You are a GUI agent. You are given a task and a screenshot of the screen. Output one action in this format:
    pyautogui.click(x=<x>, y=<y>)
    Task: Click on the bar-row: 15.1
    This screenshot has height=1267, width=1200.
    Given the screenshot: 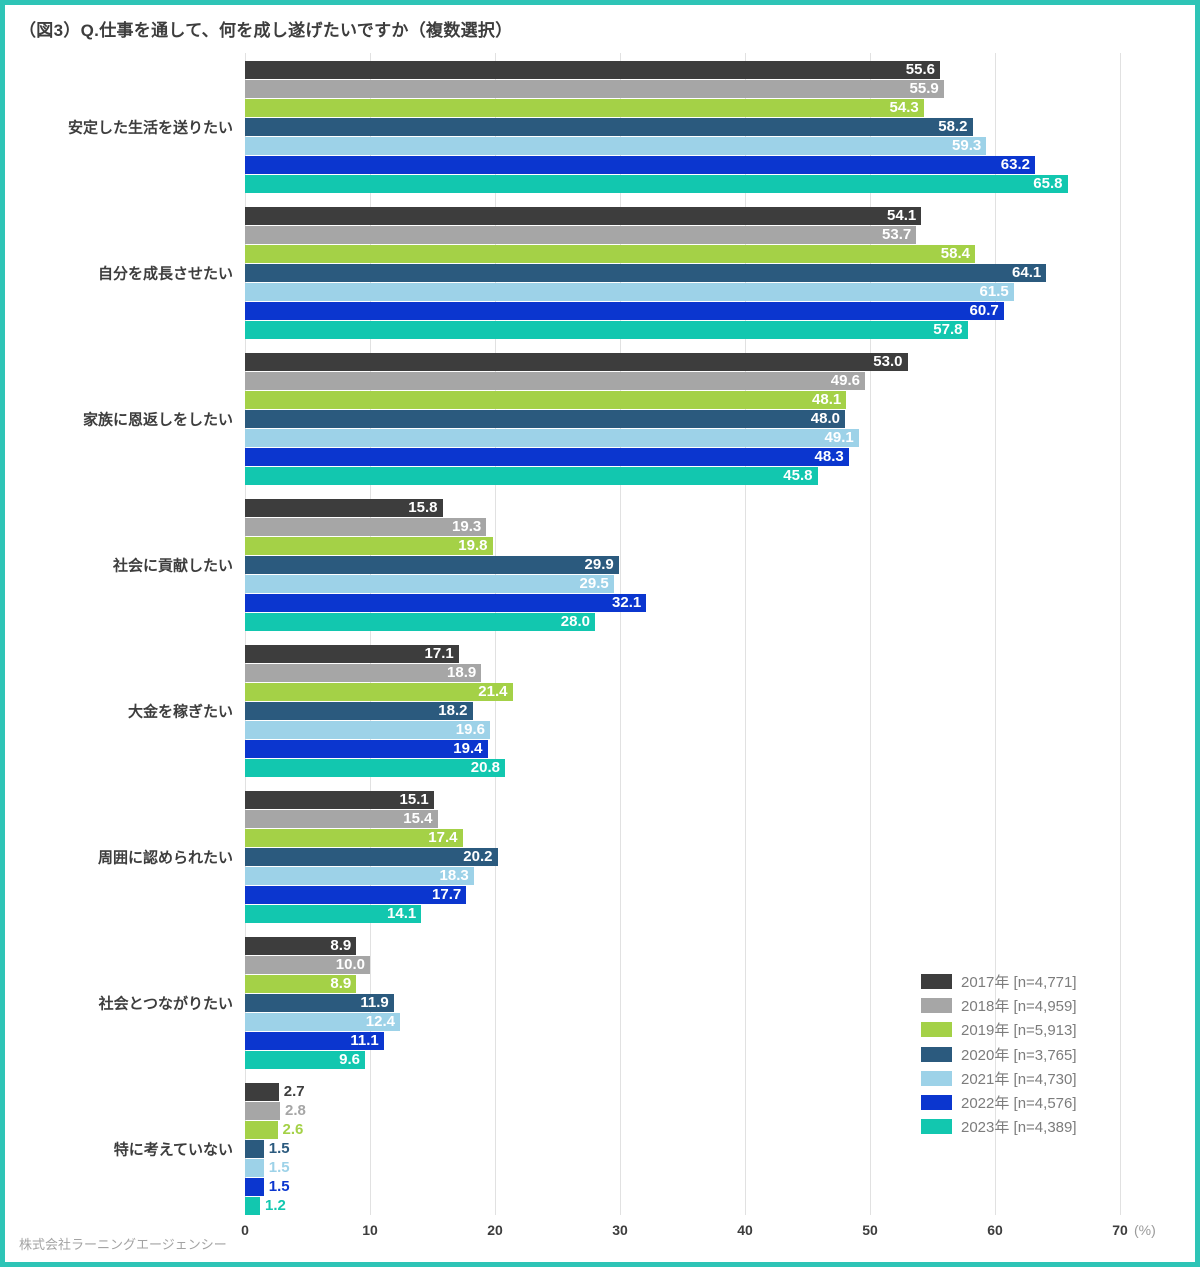 What is the action you would take?
    pyautogui.click(x=685, y=799)
    